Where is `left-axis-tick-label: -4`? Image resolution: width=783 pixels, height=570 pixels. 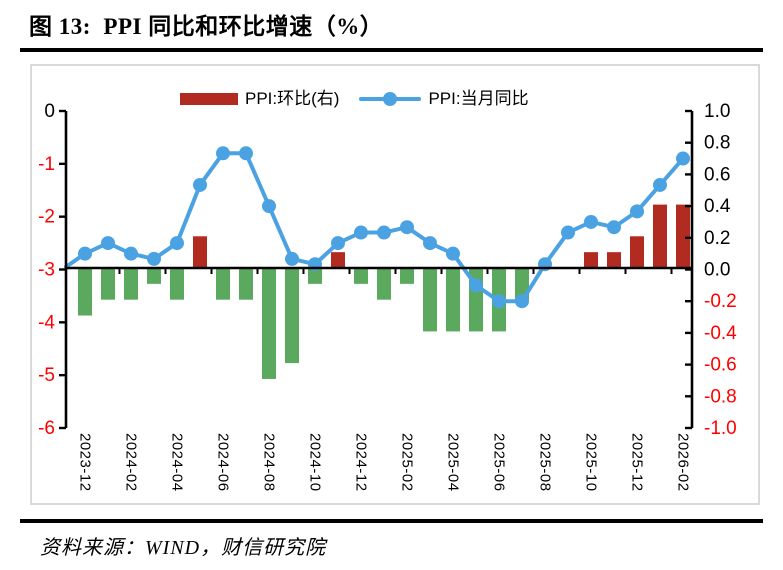
left-axis-tick-label: -4 is located at coordinates (46, 322).